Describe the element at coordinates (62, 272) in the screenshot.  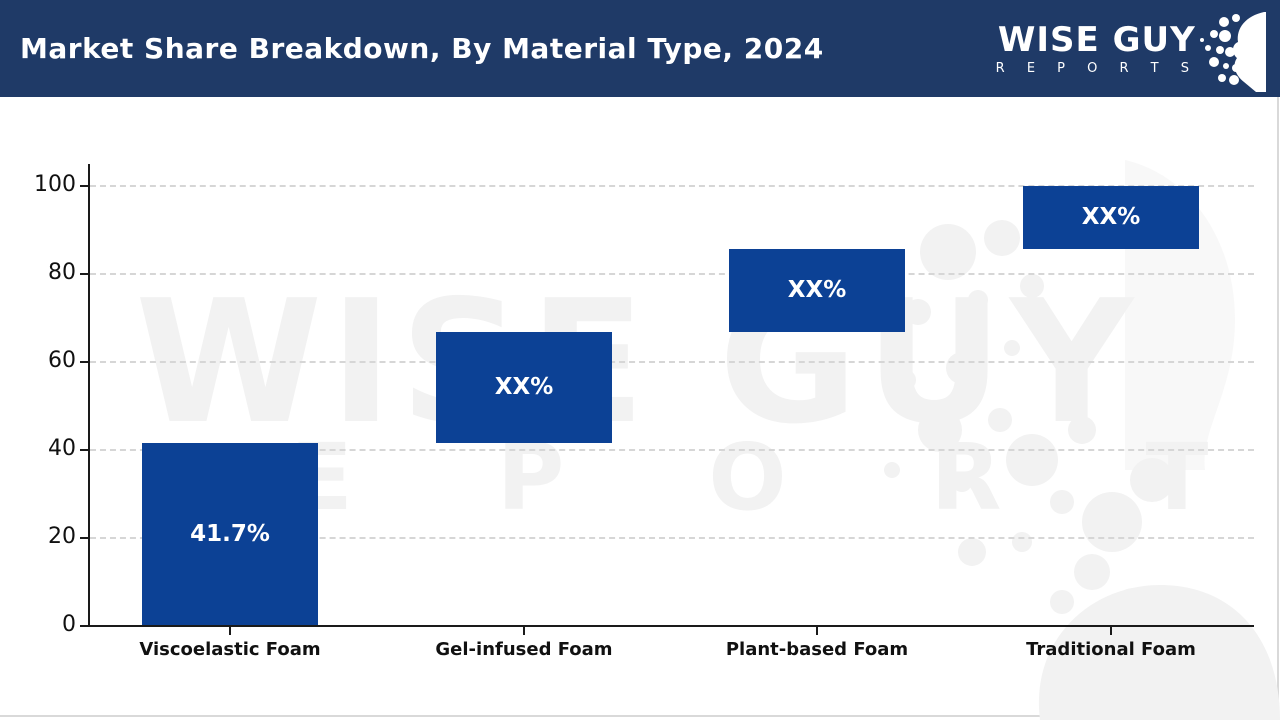
I see `y-tick-label-80: 80` at that location.